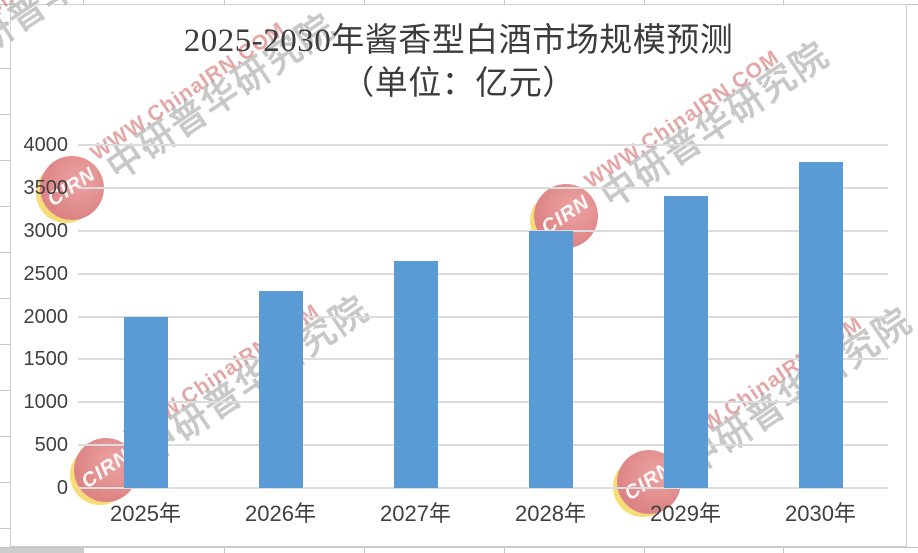 The image size is (918, 553). Describe the element at coordinates (458, 84) in the screenshot. I see `chart-title-line2: （单位：亿元）` at that location.